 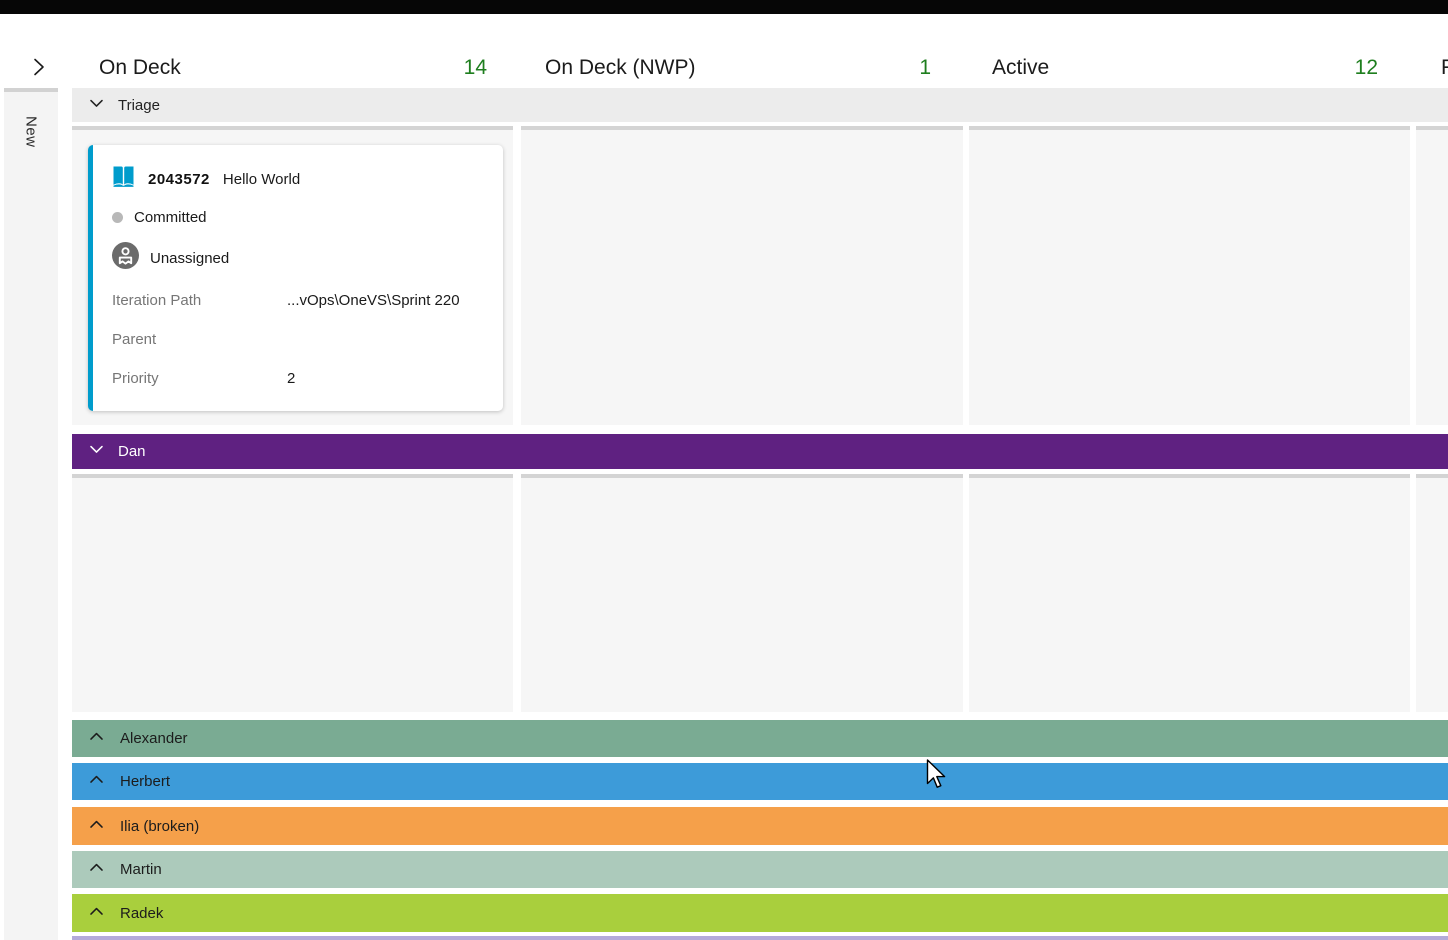 I want to click on swimlane-label: Alexander, so click(x=154, y=738).